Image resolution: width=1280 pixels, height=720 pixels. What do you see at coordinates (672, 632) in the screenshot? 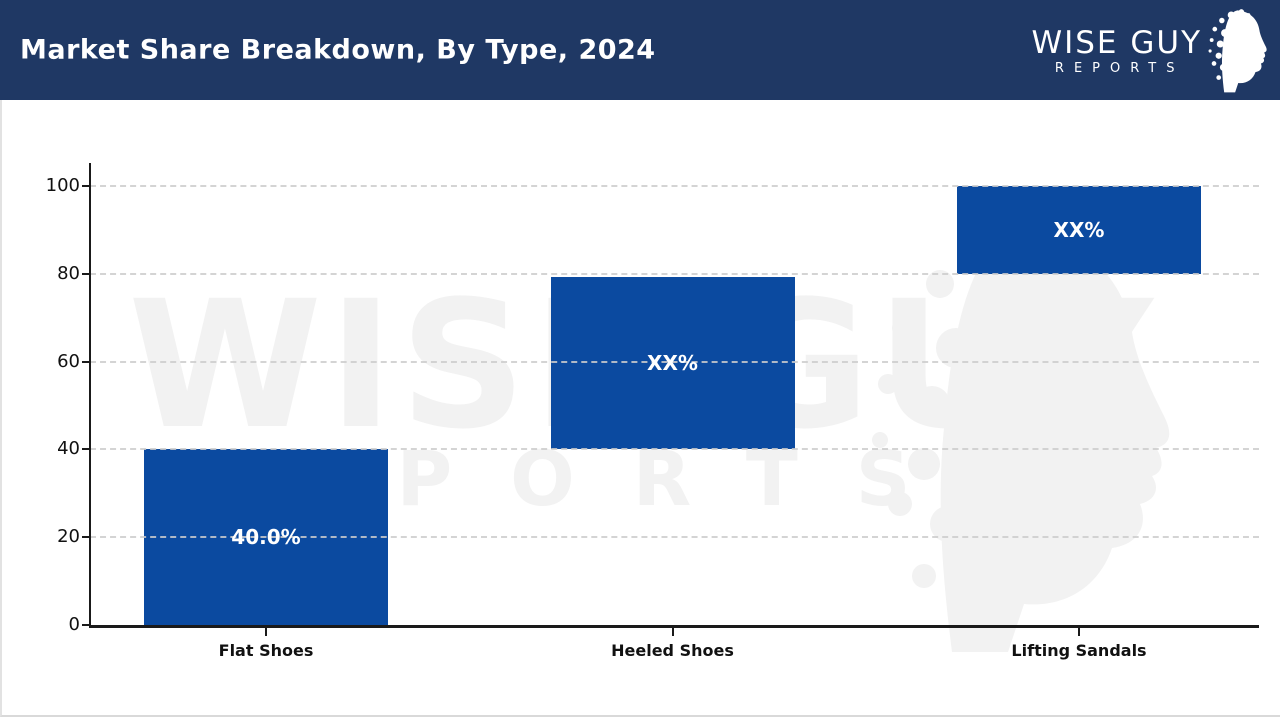
I see `x-tick-mark-heeled-shoes` at bounding box center [672, 632].